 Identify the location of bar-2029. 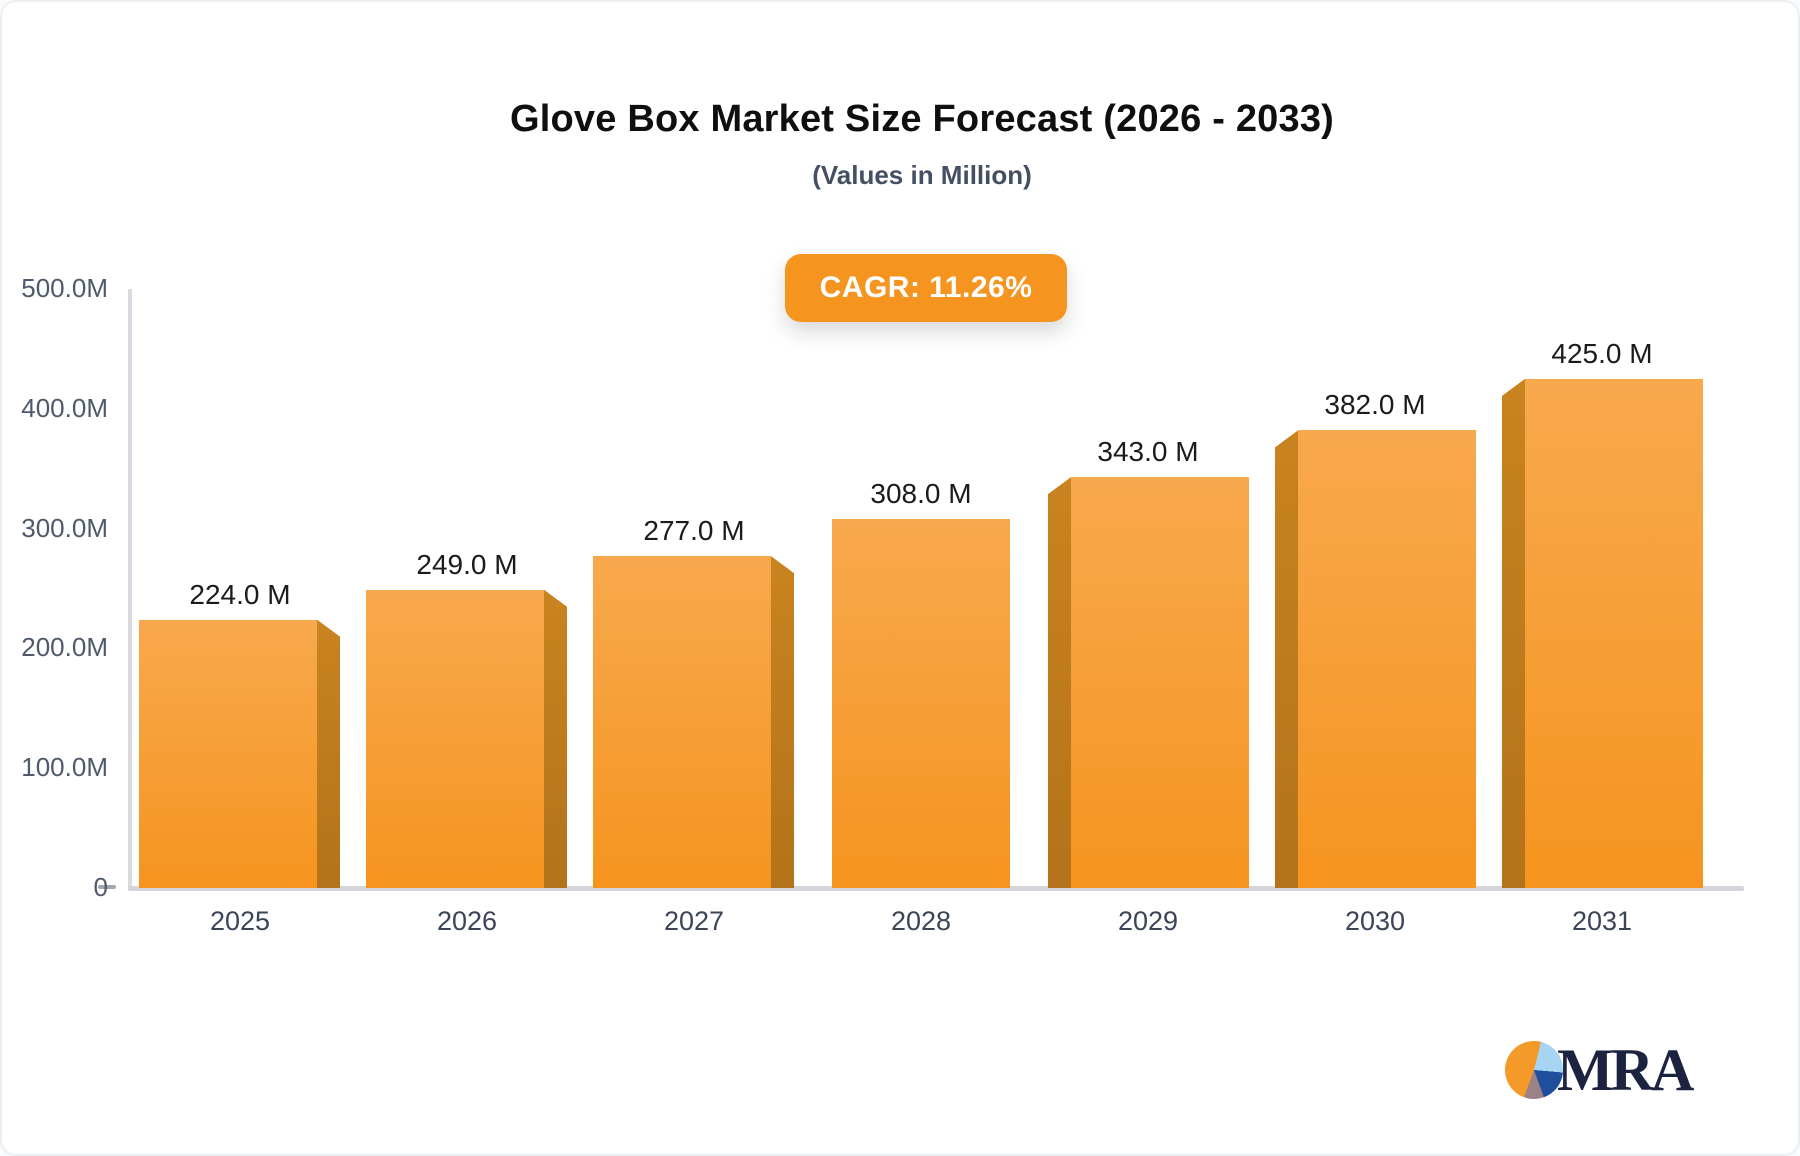
(1160, 682).